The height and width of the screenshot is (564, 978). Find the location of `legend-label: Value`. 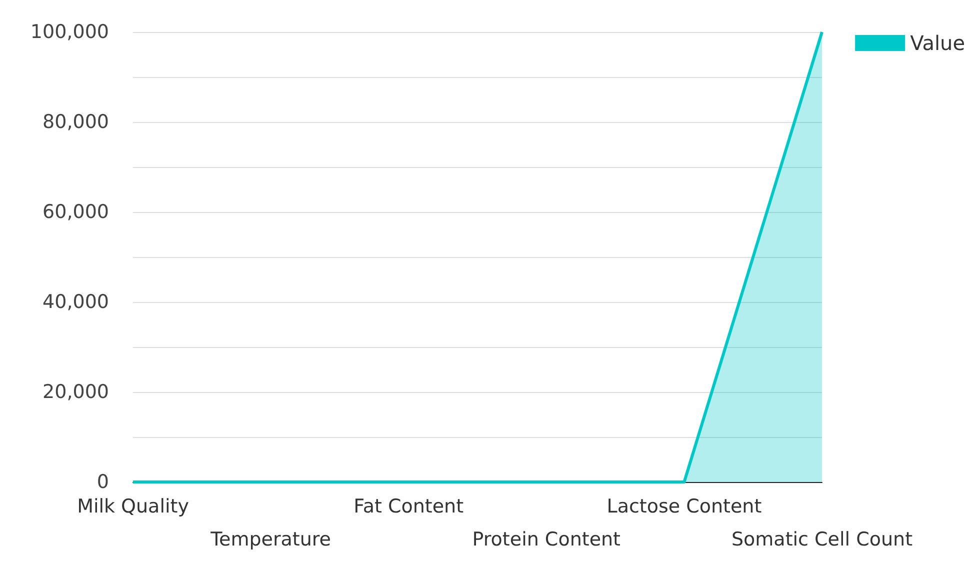

legend-label: Value is located at coordinates (937, 43).